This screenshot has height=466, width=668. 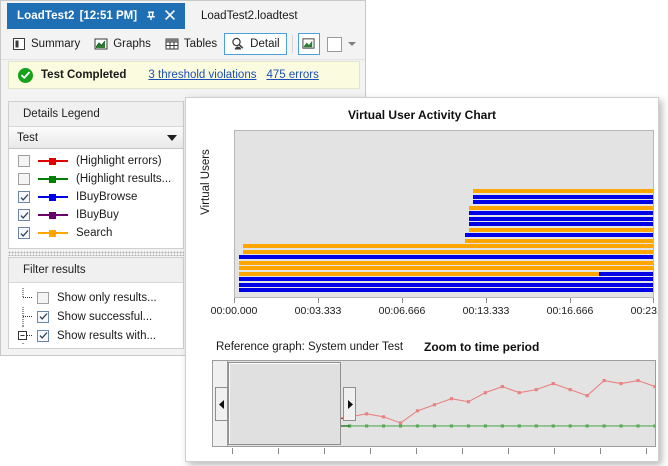 I want to click on tab-inactive-label: LoadTest2.loadtest, so click(x=249, y=16).